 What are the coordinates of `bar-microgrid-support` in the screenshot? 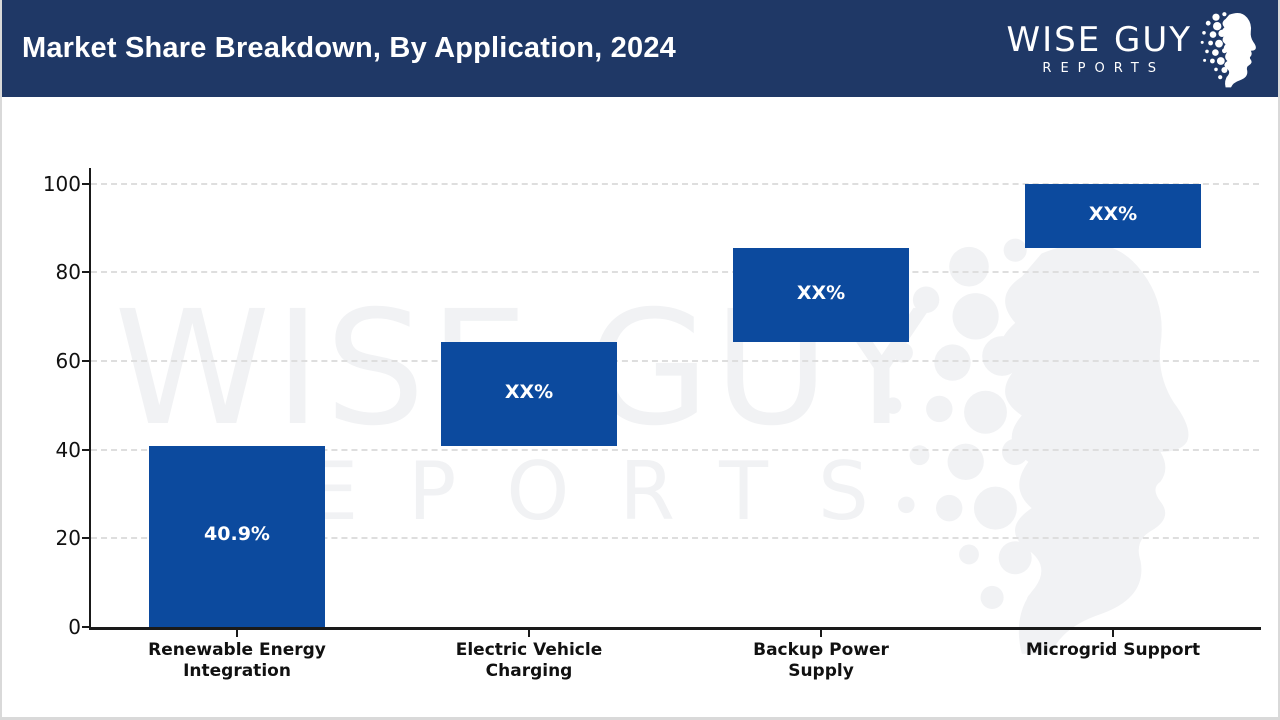 It's located at (1113, 216).